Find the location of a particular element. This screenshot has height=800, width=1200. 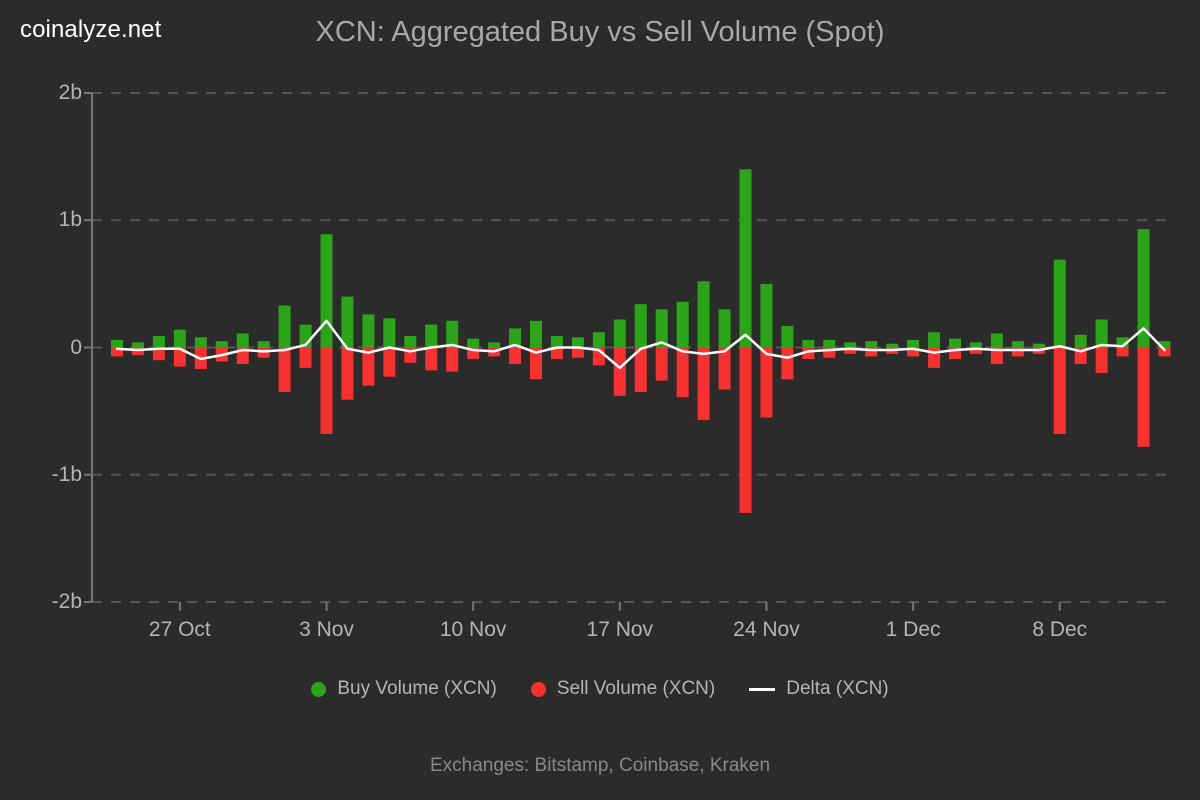

delta-line is located at coordinates (640, 344).